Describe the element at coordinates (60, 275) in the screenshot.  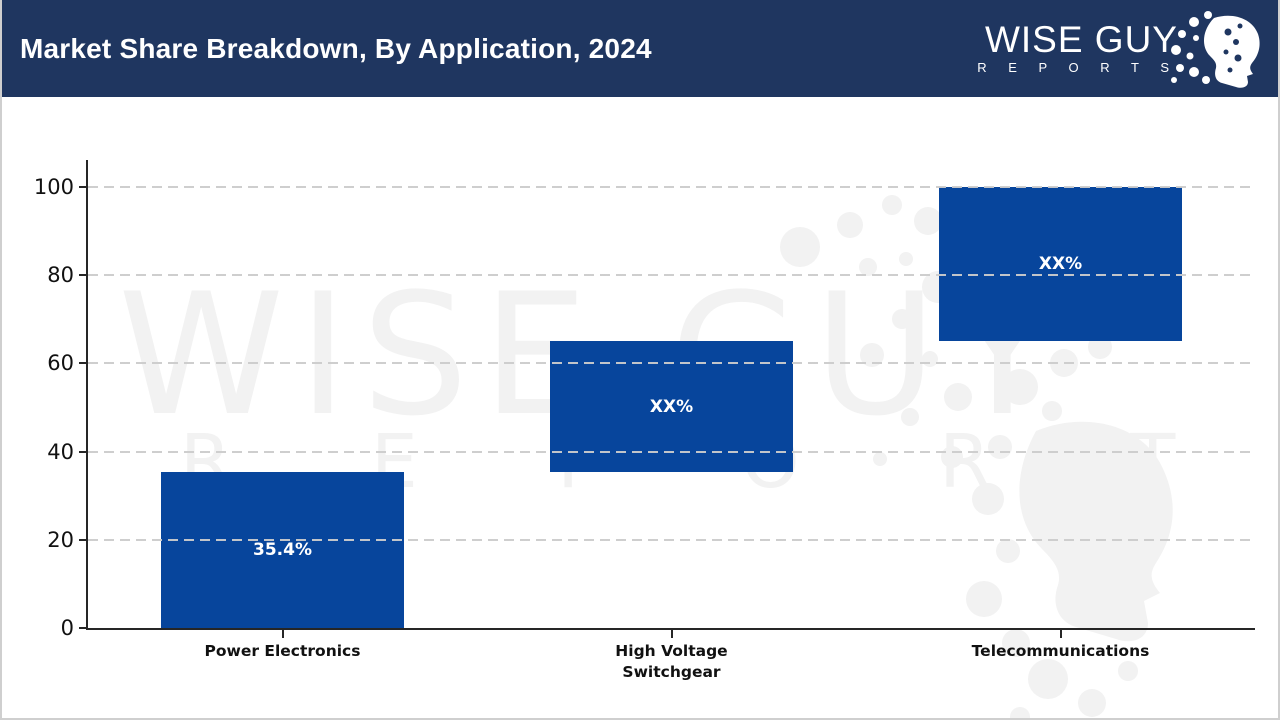
I see `y-tick-label: 80` at that location.